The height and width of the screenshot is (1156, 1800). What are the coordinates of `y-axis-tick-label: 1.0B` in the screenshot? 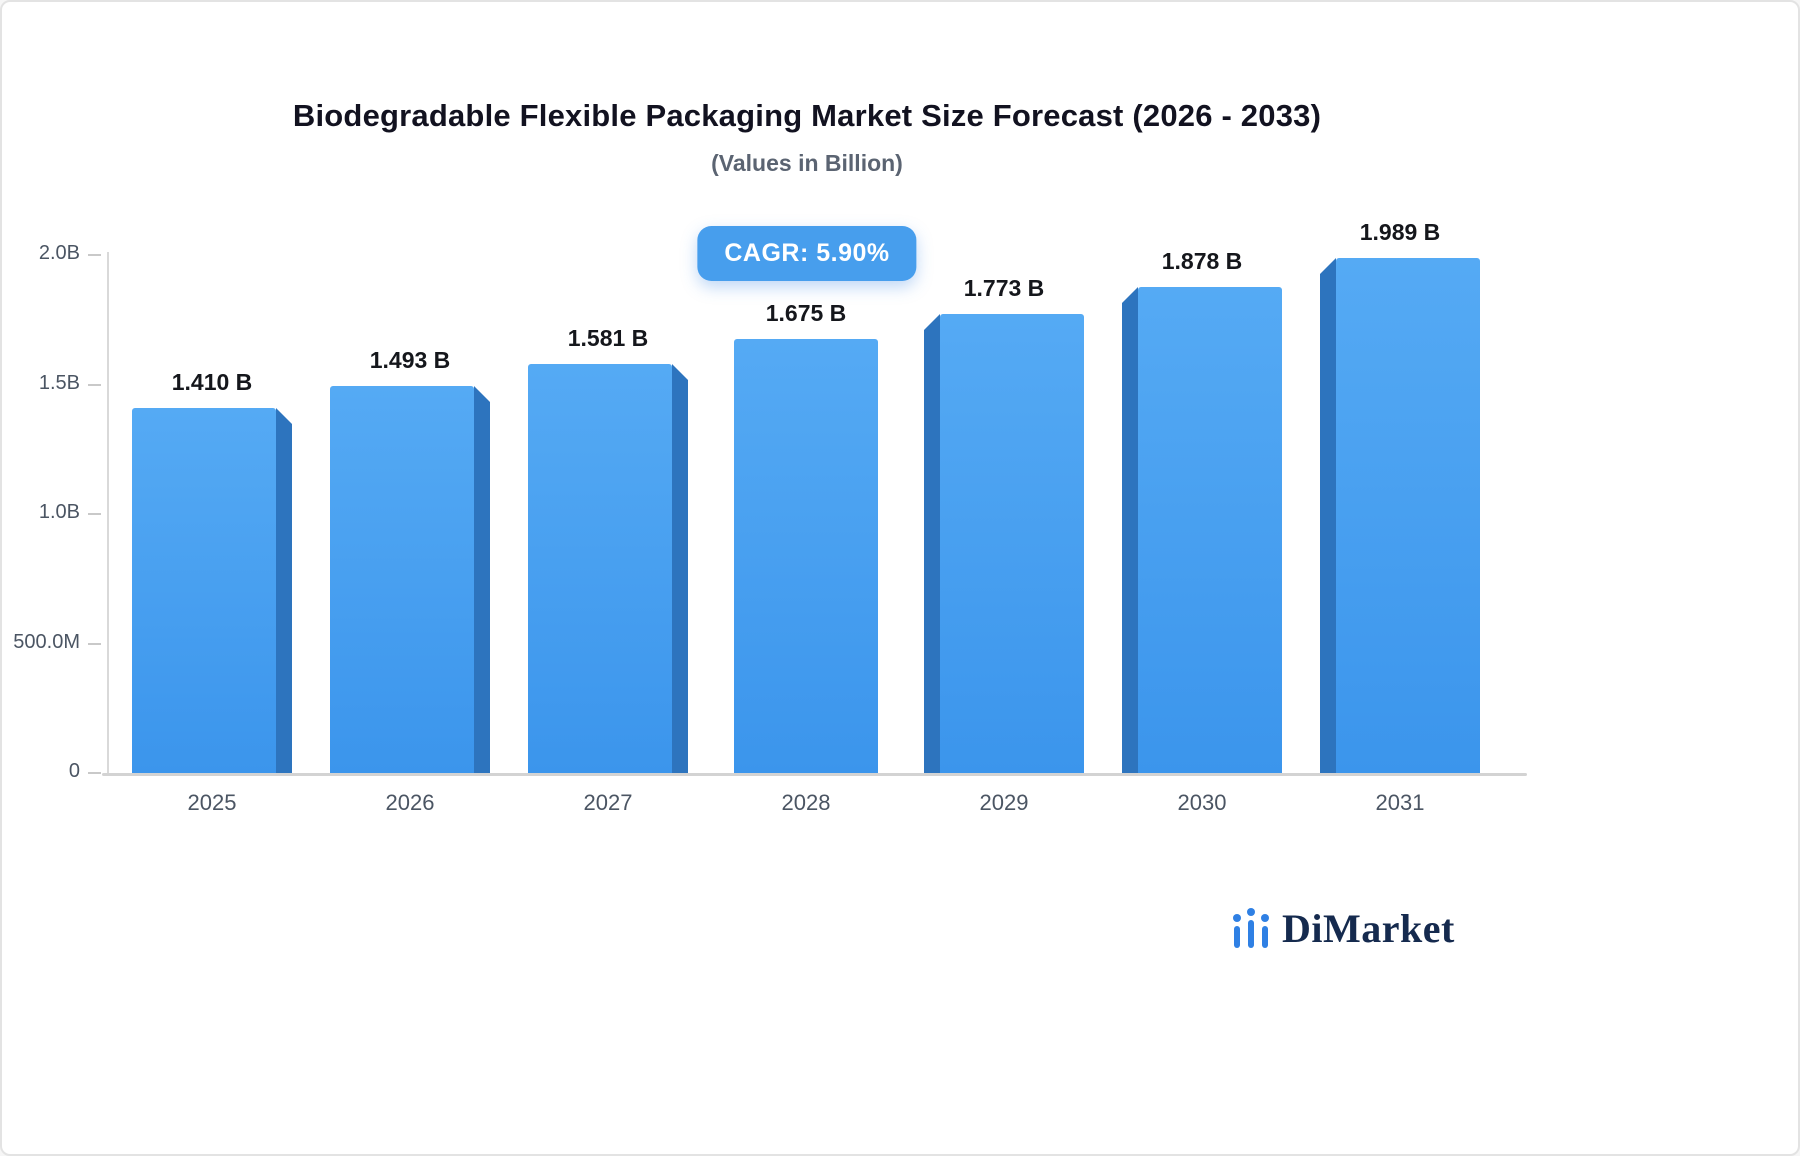 It's located at (59, 512).